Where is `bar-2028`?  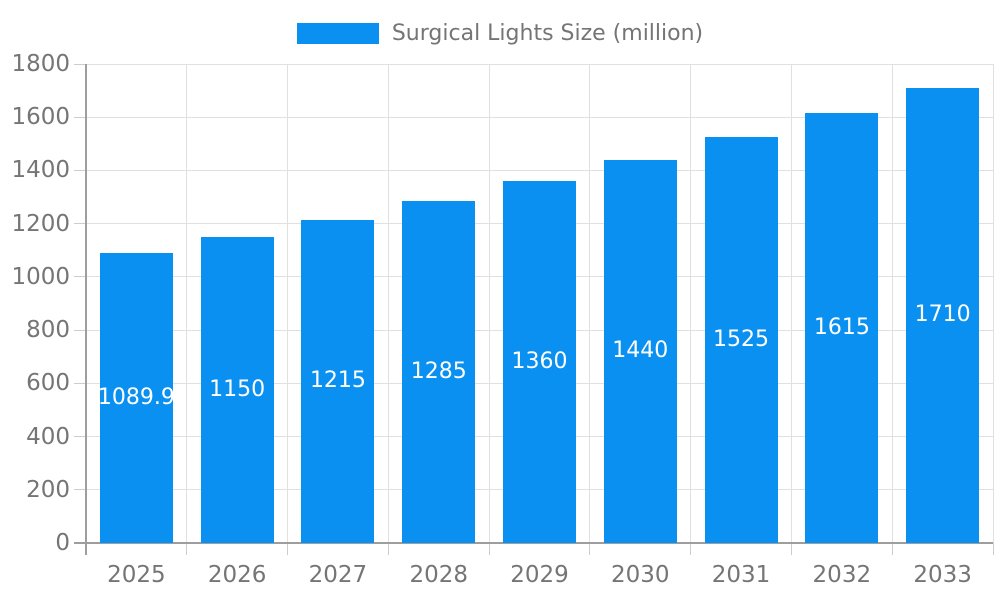 bar-2028 is located at coordinates (439, 372).